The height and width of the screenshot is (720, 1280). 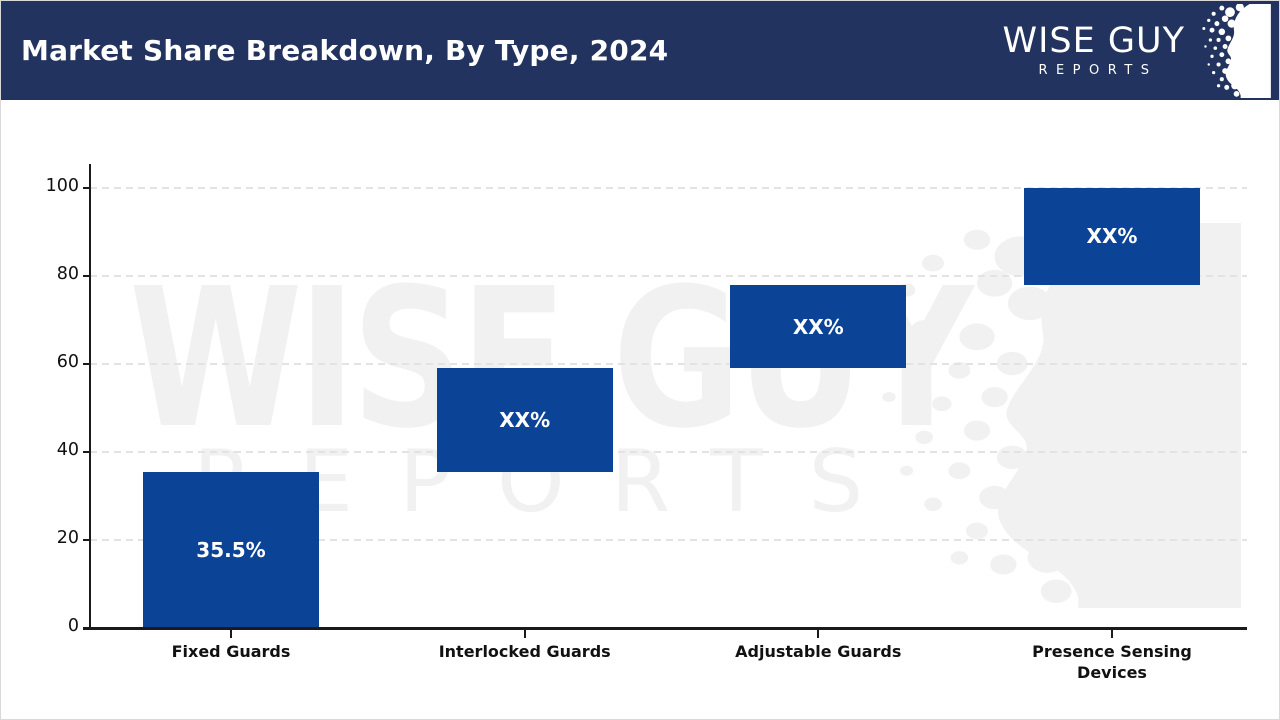 I want to click on y-tick-label: 40, so click(x=67, y=450).